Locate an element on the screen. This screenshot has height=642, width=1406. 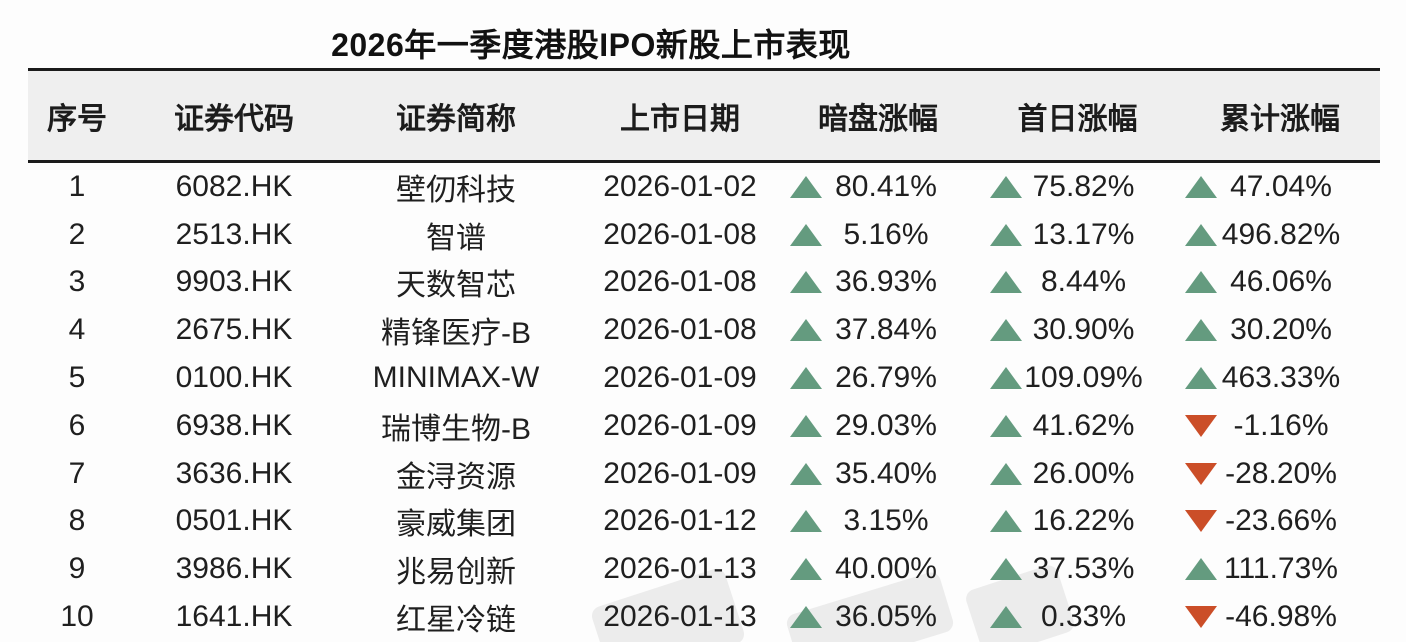
header-listing-date: 上市日期 is located at coordinates (680, 119).